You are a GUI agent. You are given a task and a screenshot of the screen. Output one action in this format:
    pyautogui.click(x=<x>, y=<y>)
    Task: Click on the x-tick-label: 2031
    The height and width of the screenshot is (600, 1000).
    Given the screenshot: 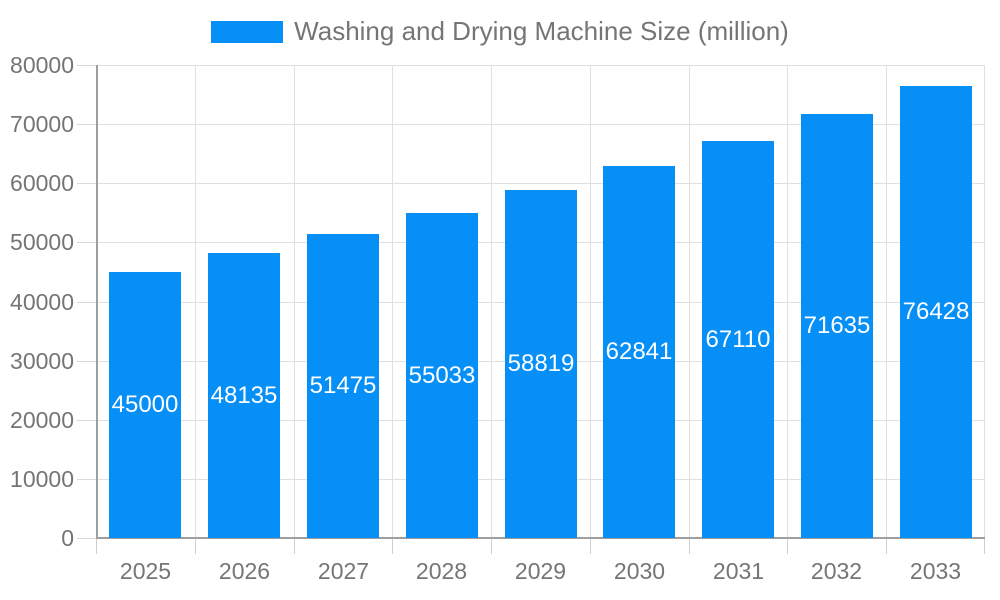 What is the action you would take?
    pyautogui.click(x=738, y=571)
    